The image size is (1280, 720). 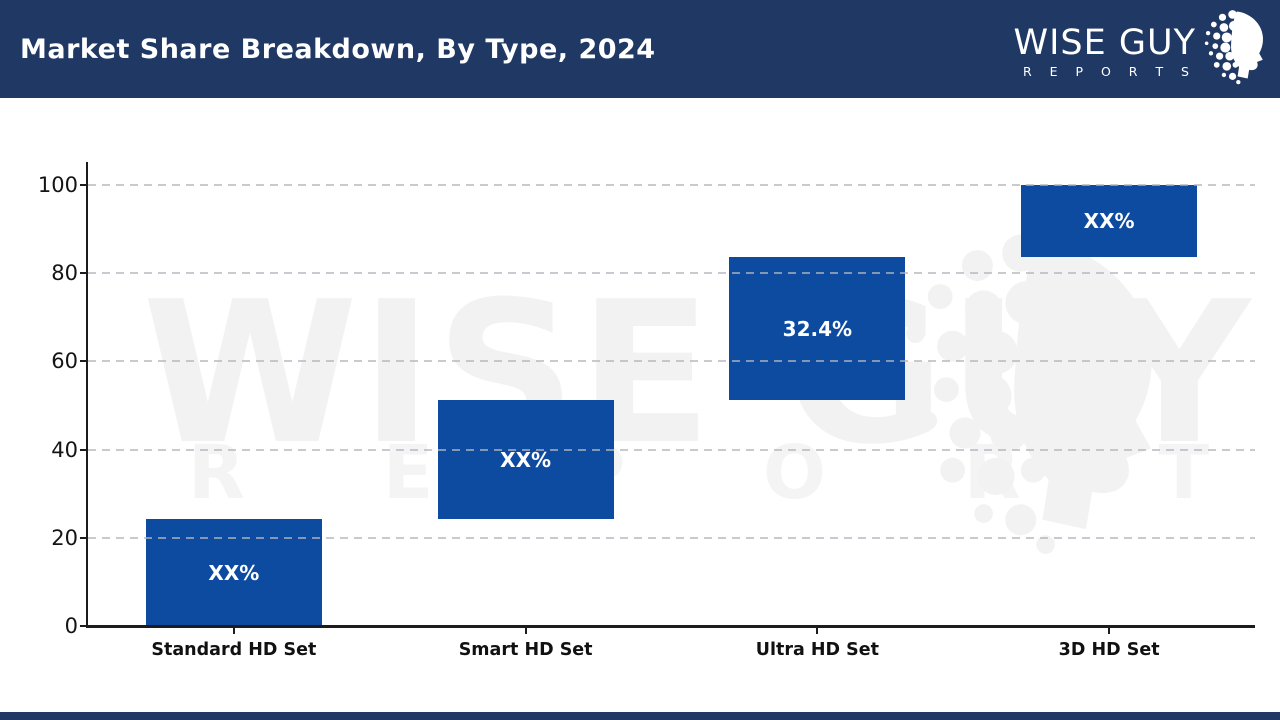 I want to click on x-axis-label: Ultra HD Set, so click(x=817, y=650).